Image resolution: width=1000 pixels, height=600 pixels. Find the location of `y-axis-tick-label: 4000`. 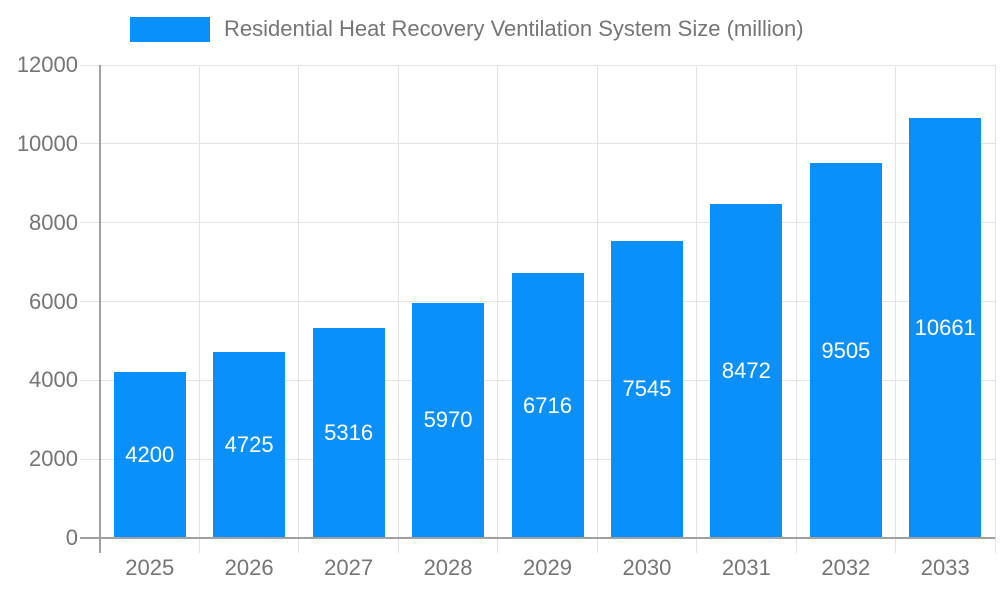

y-axis-tick-label: 4000 is located at coordinates (53, 380).